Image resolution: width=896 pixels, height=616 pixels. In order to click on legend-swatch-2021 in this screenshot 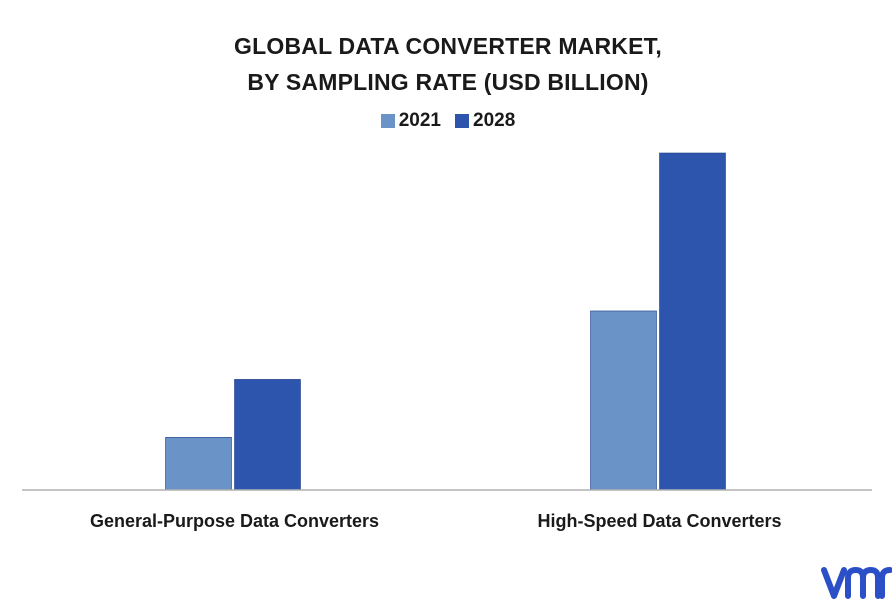, I will do `click(387, 121)`.